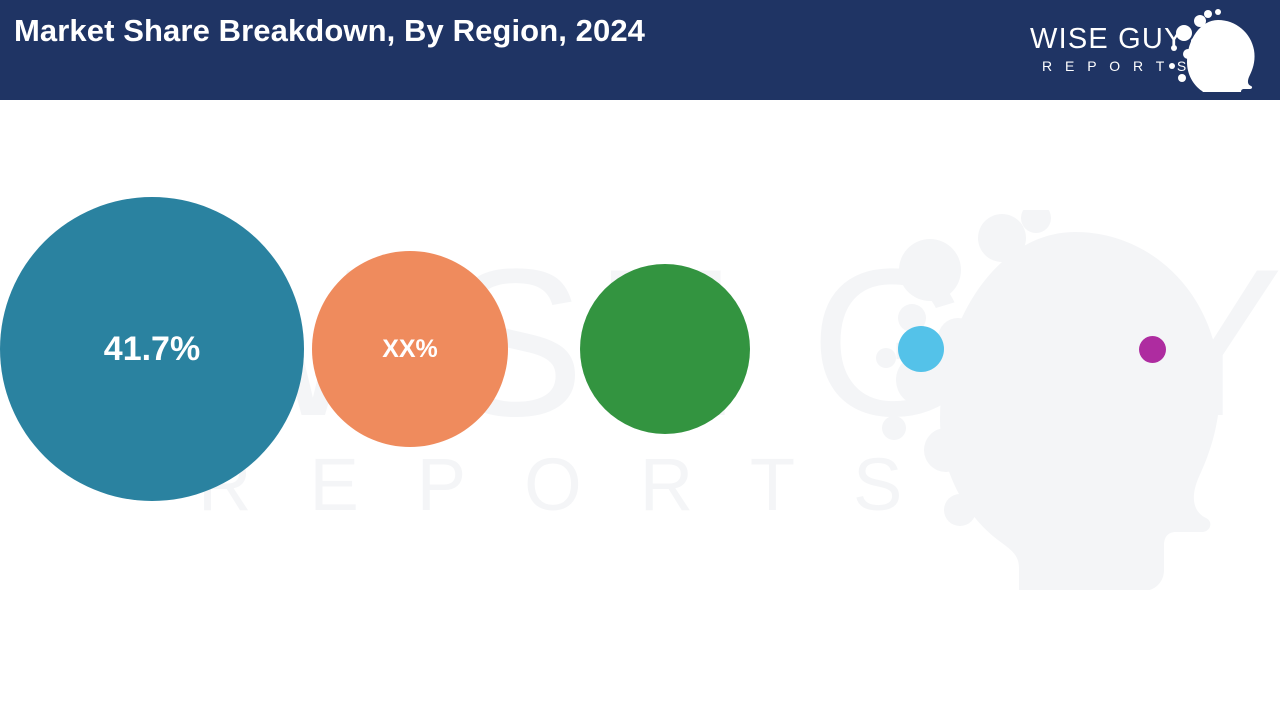 This screenshot has height=720, width=1280. Describe the element at coordinates (330, 30) in the screenshot. I see `page-title: Market Share Breakdown, By Region, 2024` at that location.